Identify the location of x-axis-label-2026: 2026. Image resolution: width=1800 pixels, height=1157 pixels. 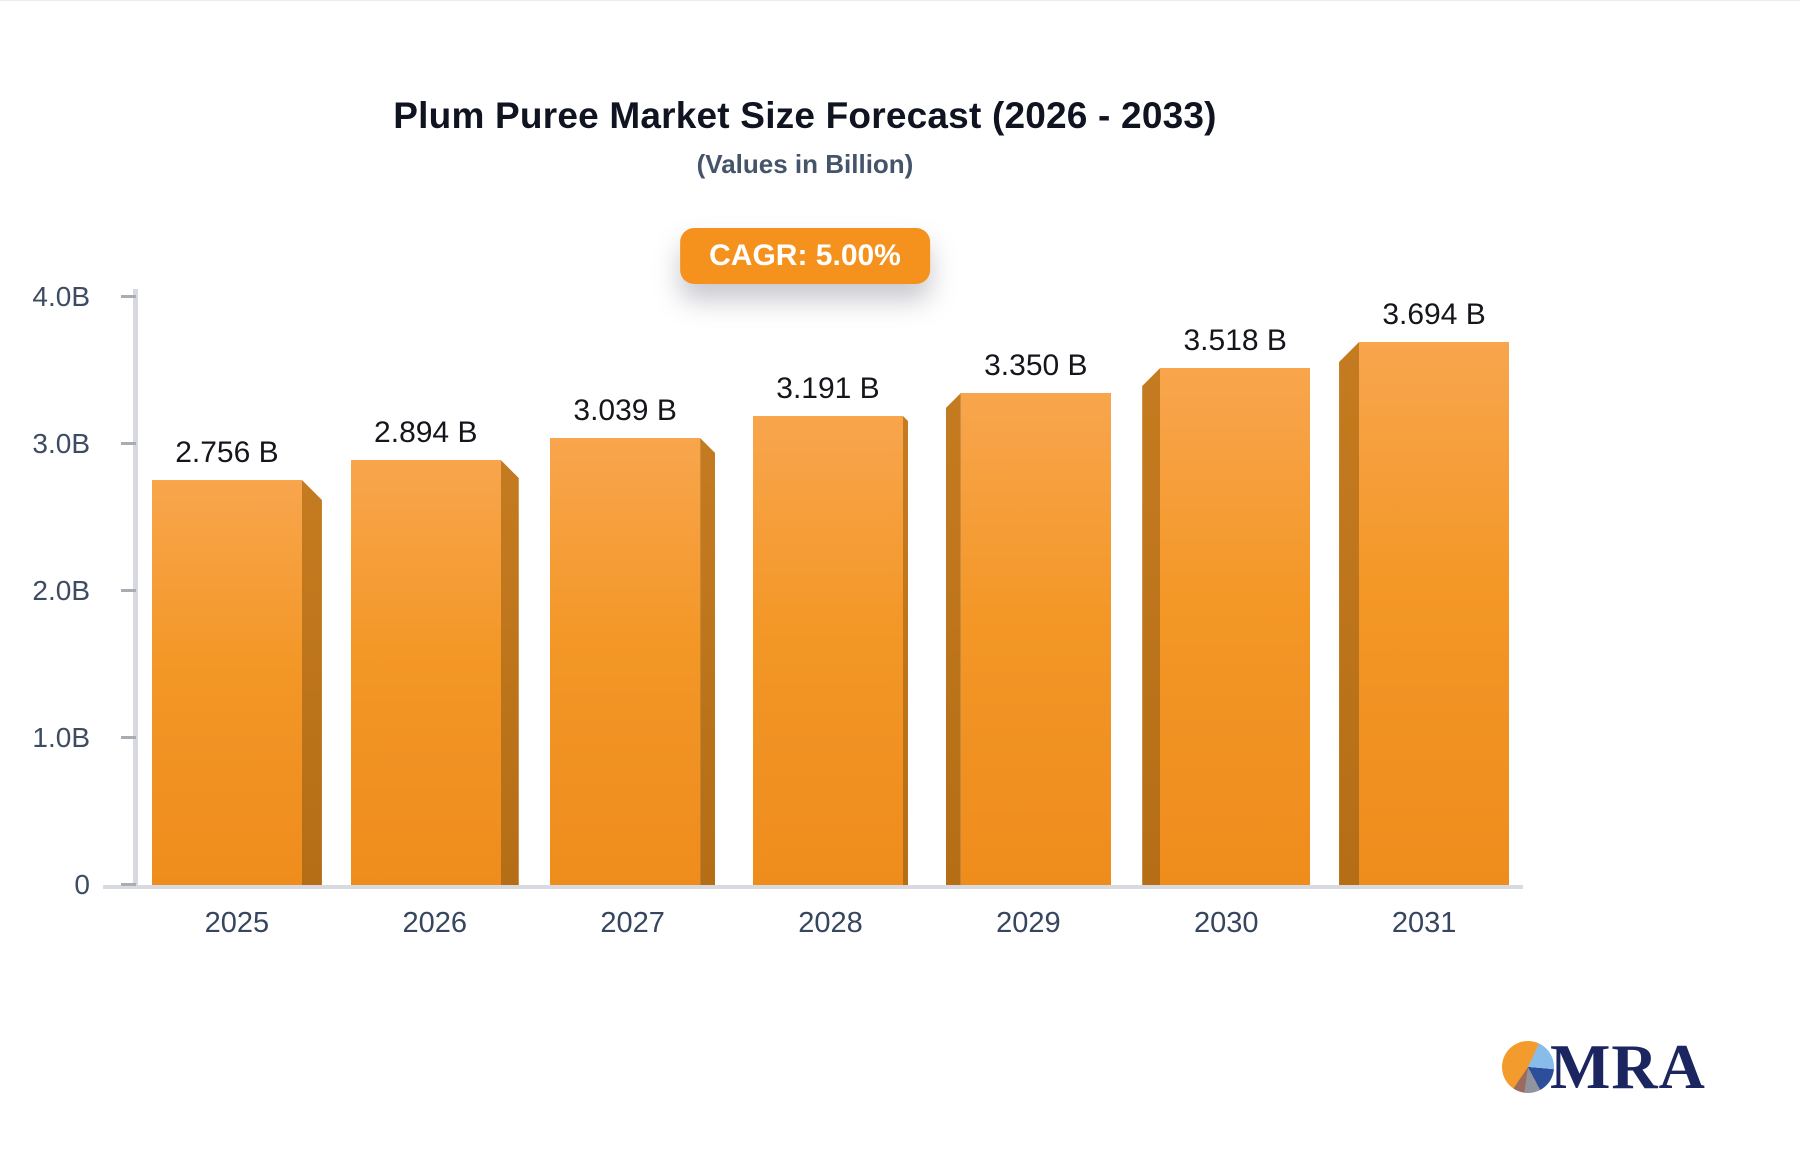
(435, 923).